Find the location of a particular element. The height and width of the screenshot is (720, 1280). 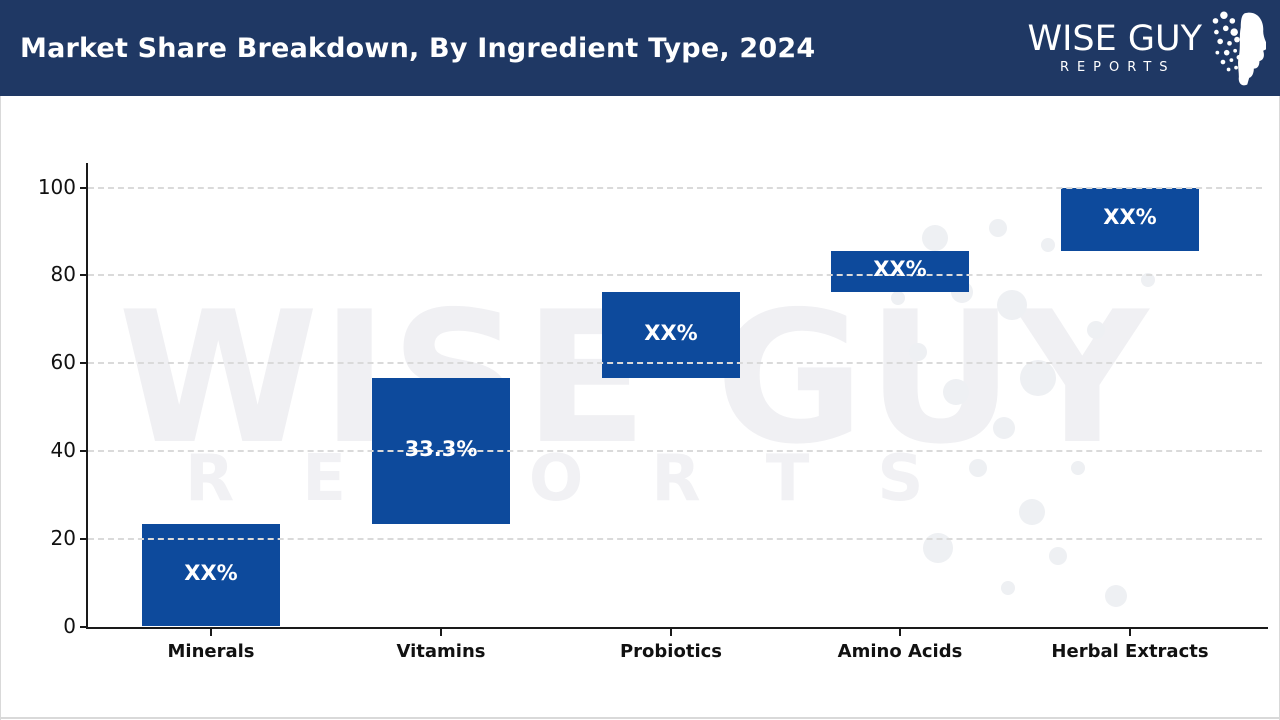

logo-text: WISE GUY REPORTS is located at coordinates (1114, 46).